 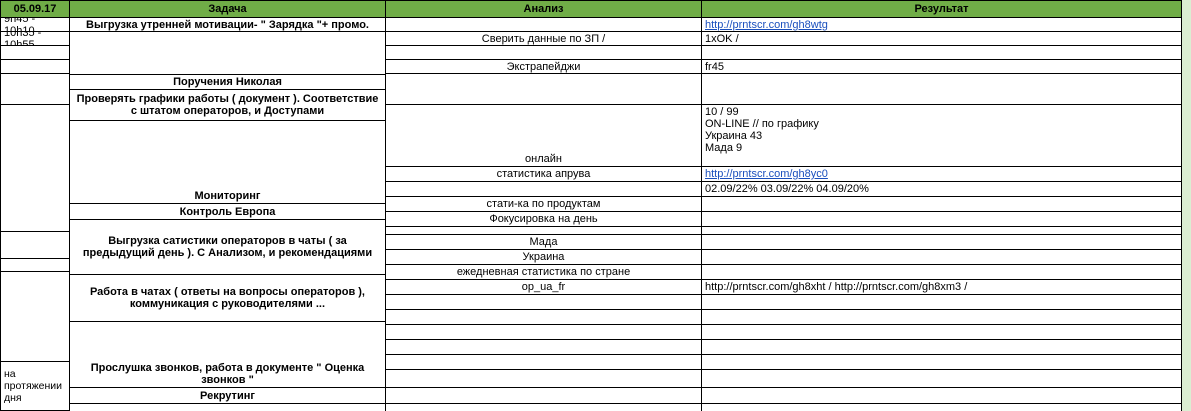 I want to click on analysis-approve-stats: статистика апрува, so click(x=543, y=174).